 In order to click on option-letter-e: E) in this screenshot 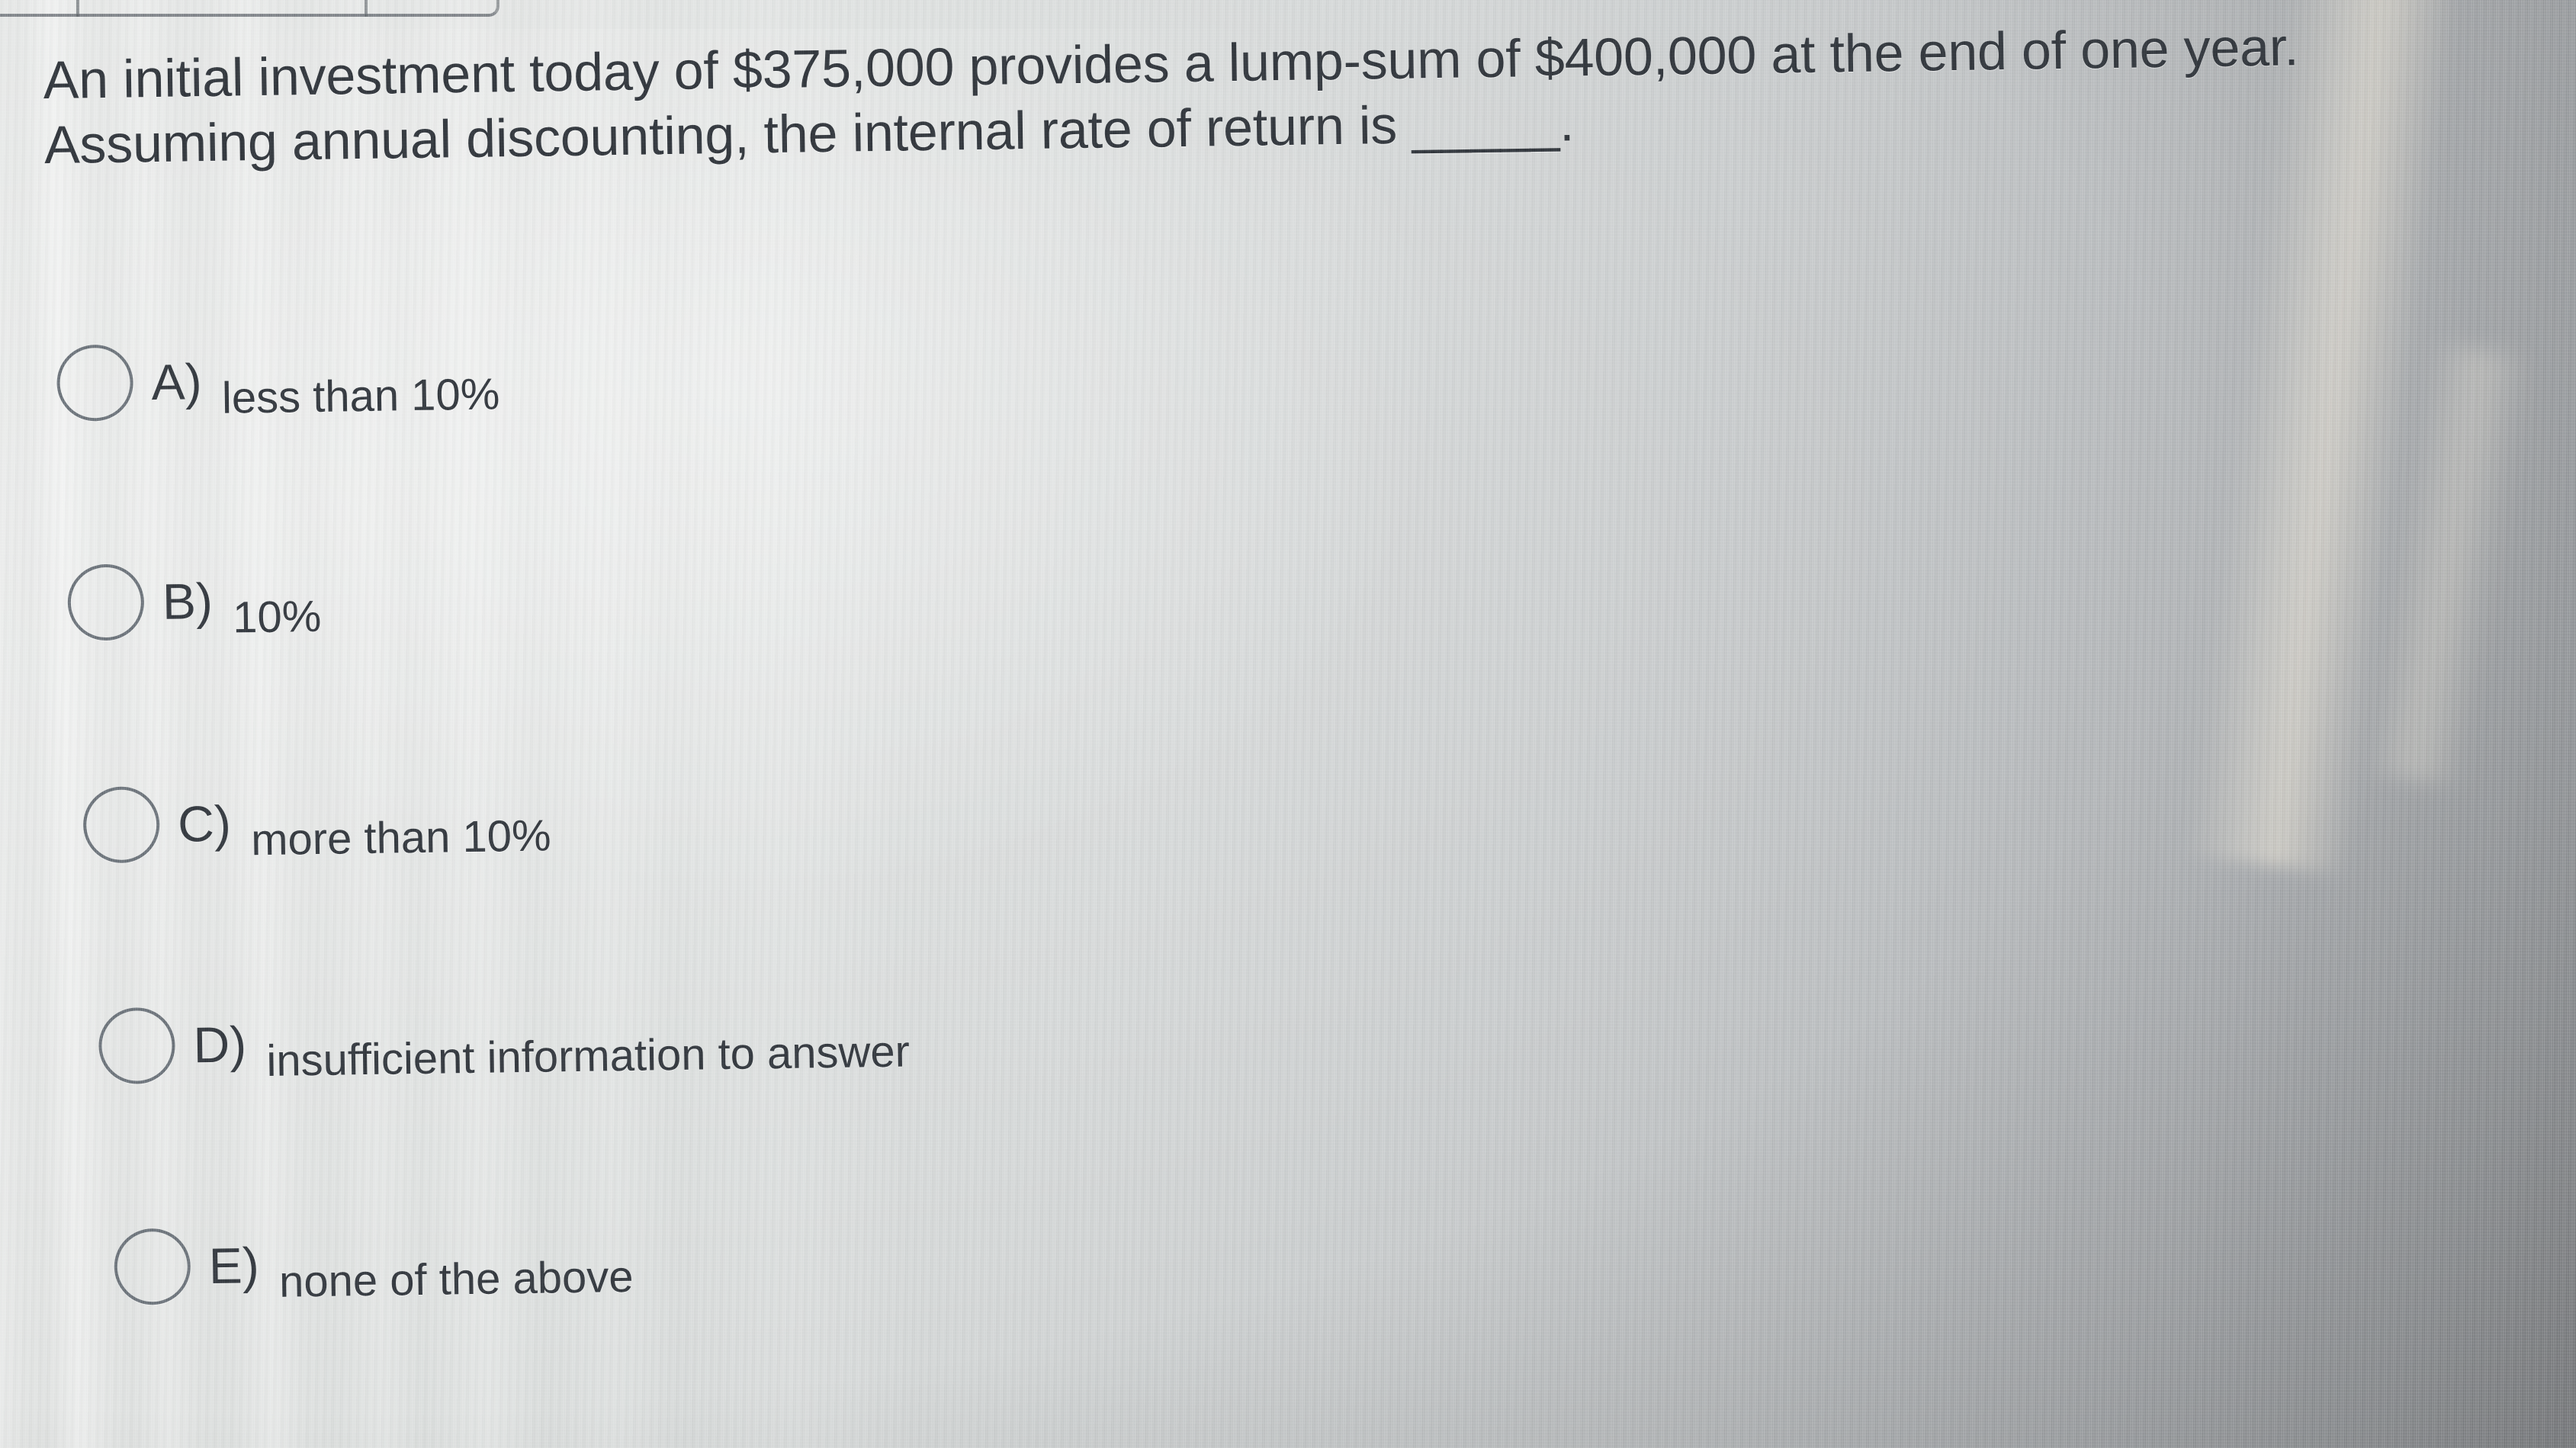, I will do `click(234, 1266)`.